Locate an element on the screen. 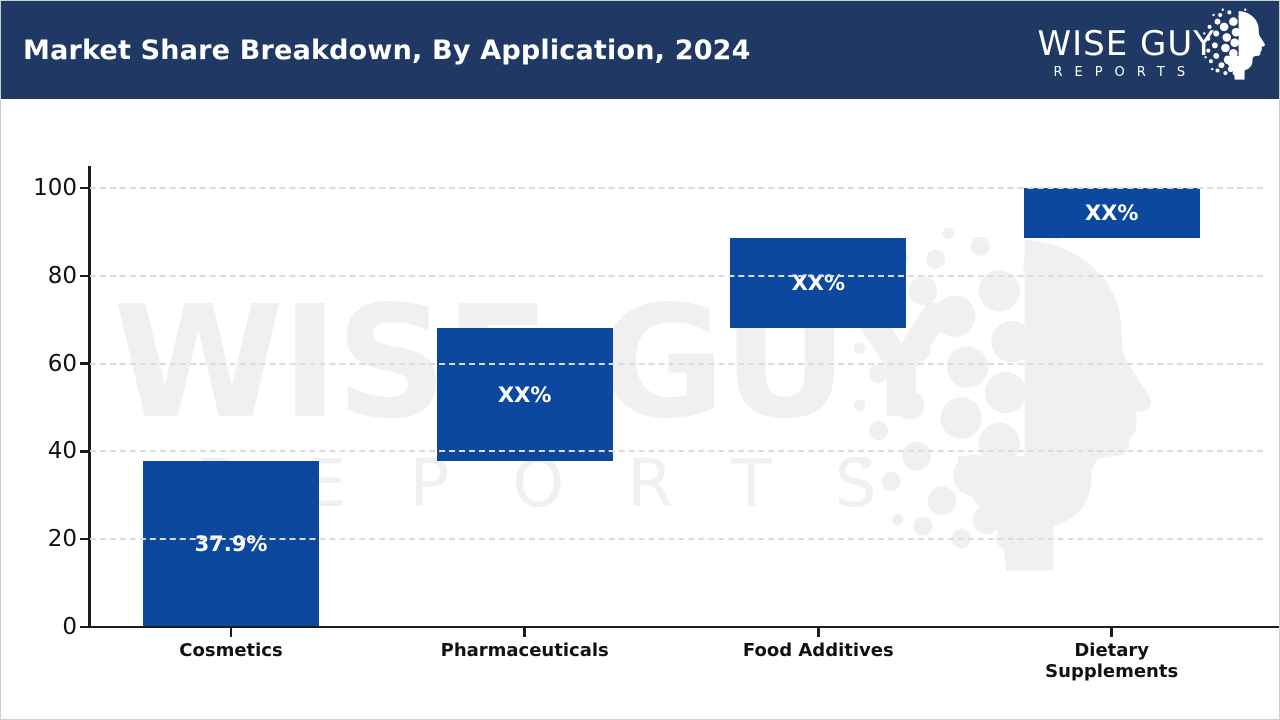 The image size is (1280, 720). brand-logo: WISE GUY REPORTS is located at coordinates (1153, 48).